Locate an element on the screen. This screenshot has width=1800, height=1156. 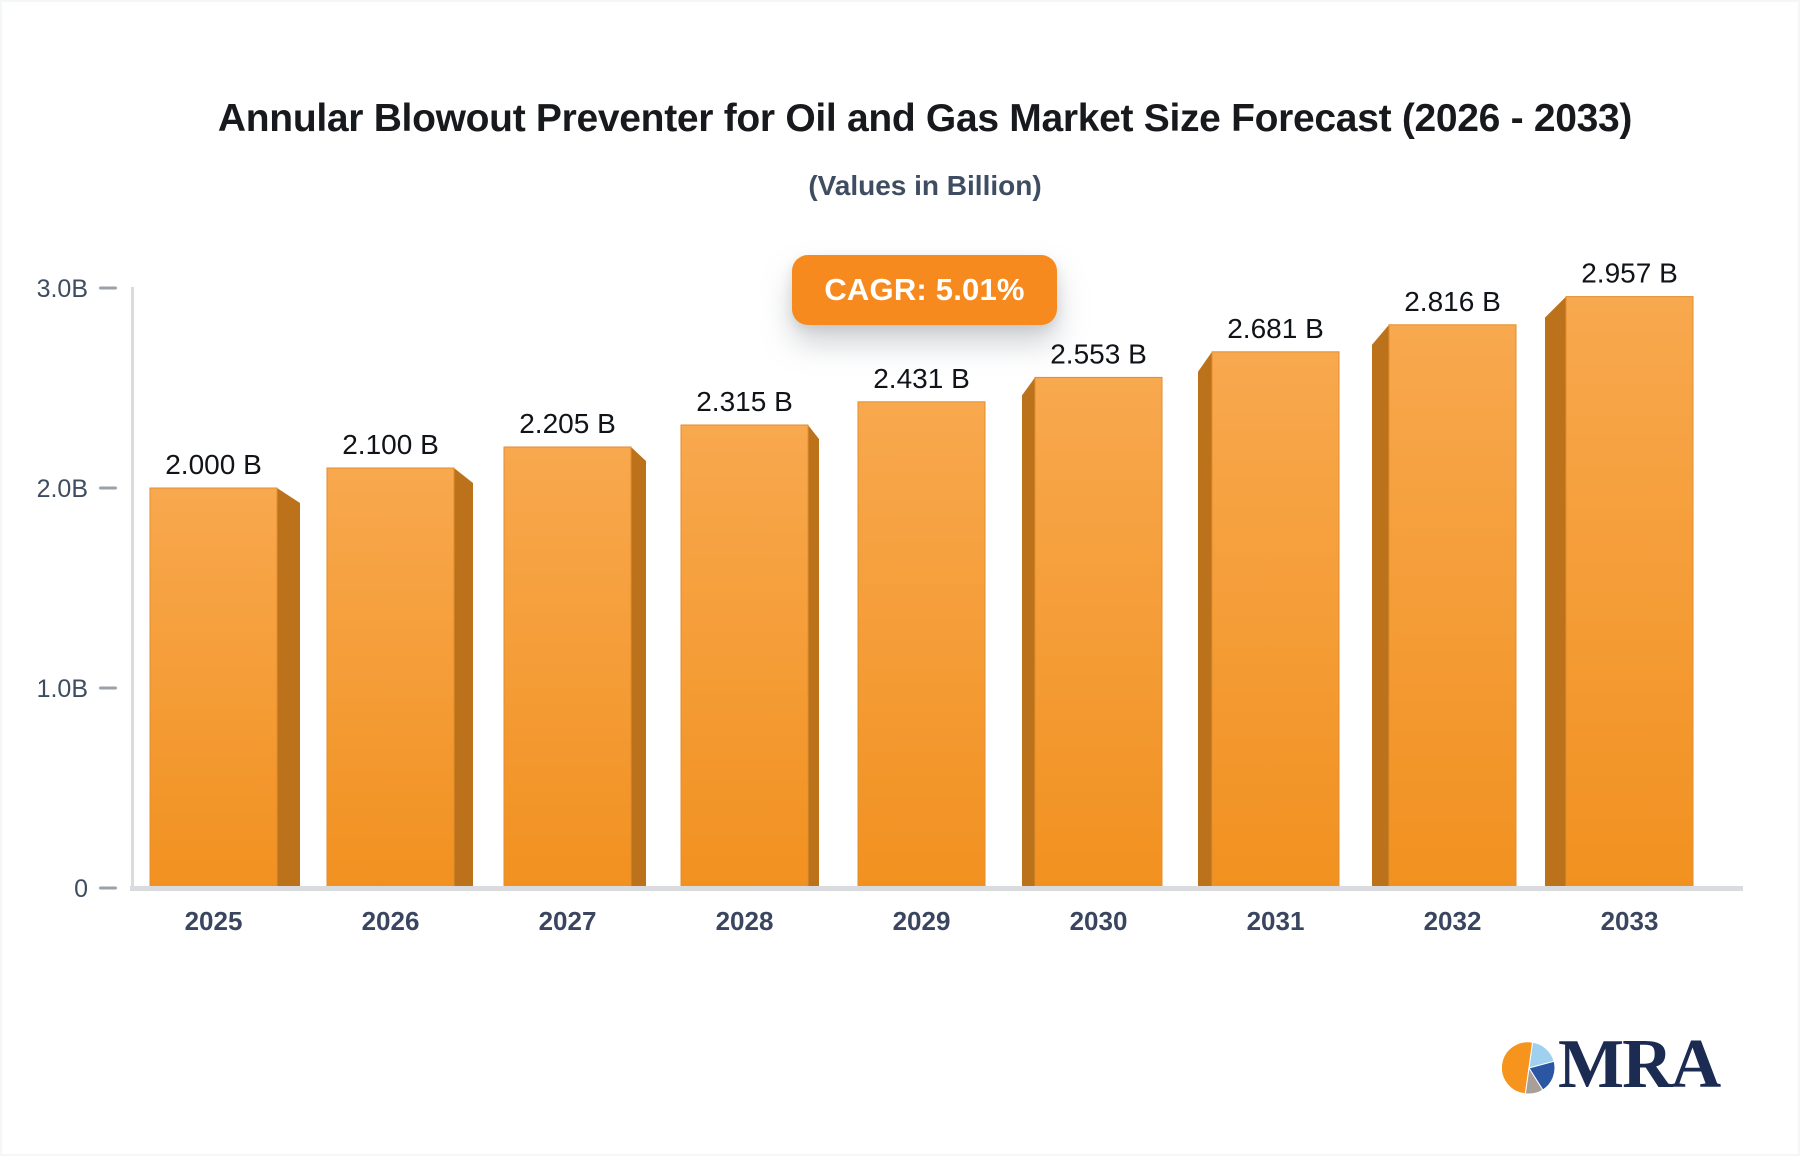
bar-value-label-2026: 2.100 B is located at coordinates (390, 444).